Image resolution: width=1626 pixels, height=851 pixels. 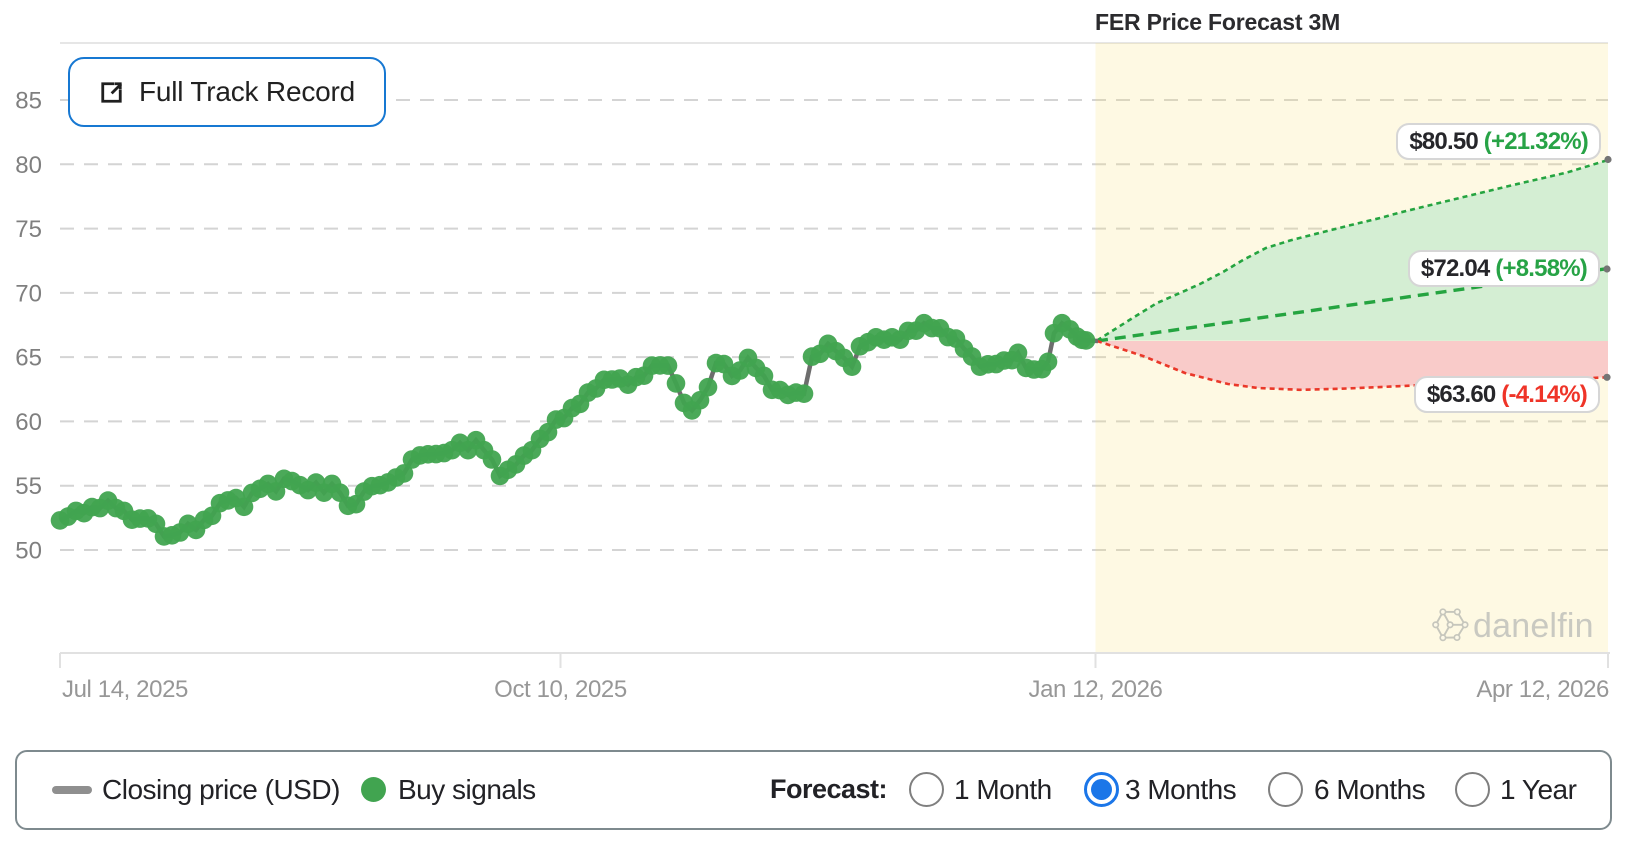 I want to click on svg-text: 50, so click(x=28, y=551).